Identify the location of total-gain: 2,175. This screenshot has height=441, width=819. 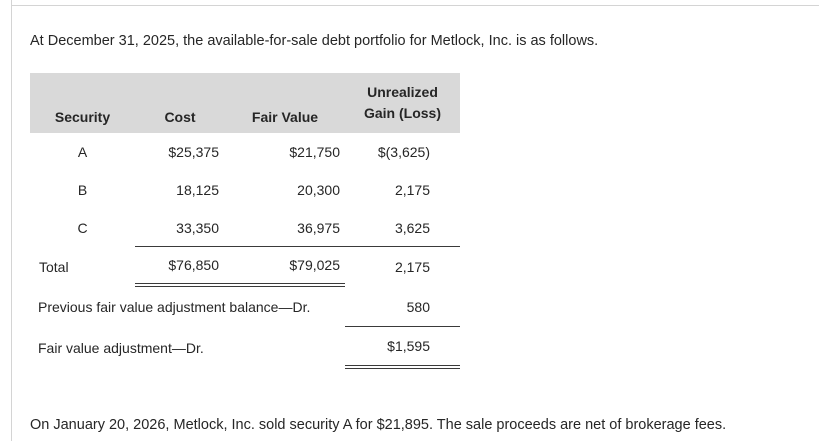
(412, 267).